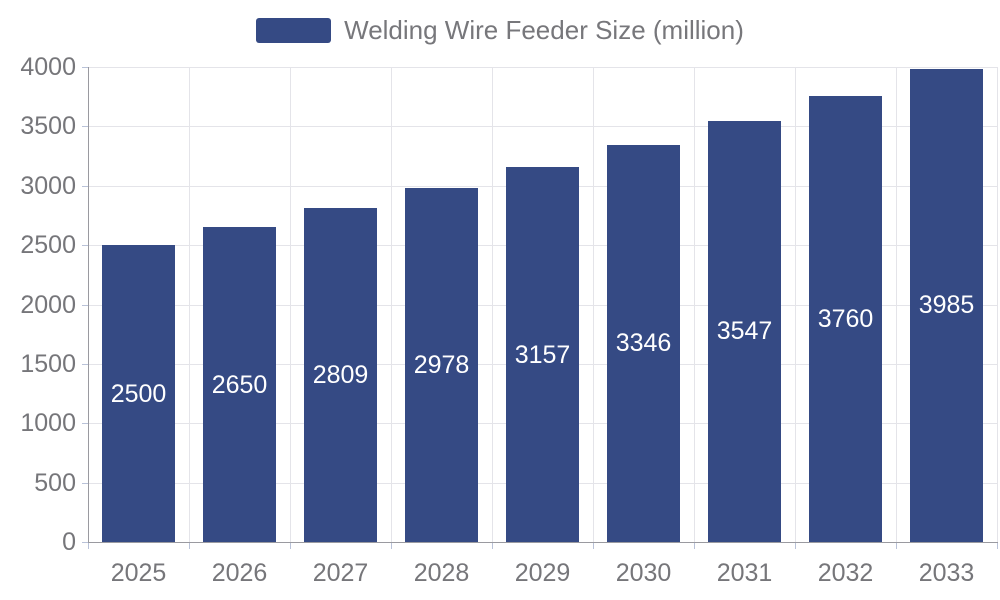 Image resolution: width=1000 pixels, height=600 pixels. I want to click on bar: 2650, so click(239, 384).